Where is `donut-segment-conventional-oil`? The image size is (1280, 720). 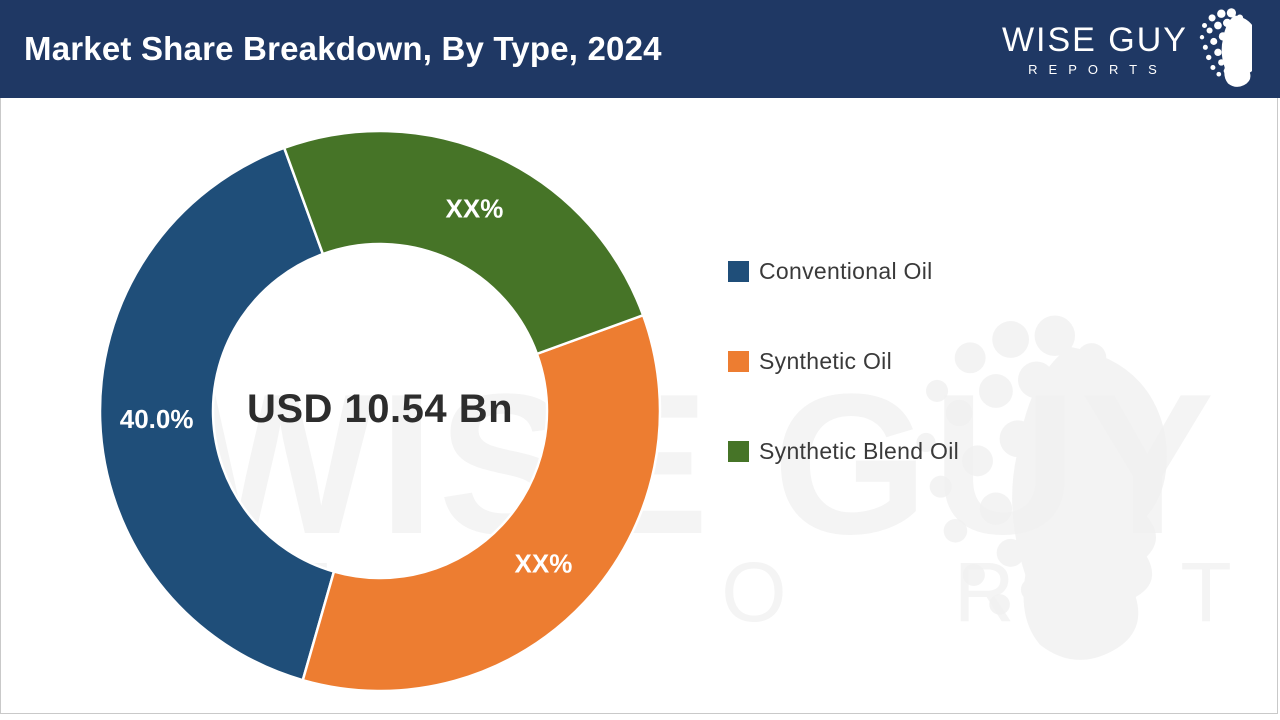 donut-segment-conventional-oil is located at coordinates (217, 414).